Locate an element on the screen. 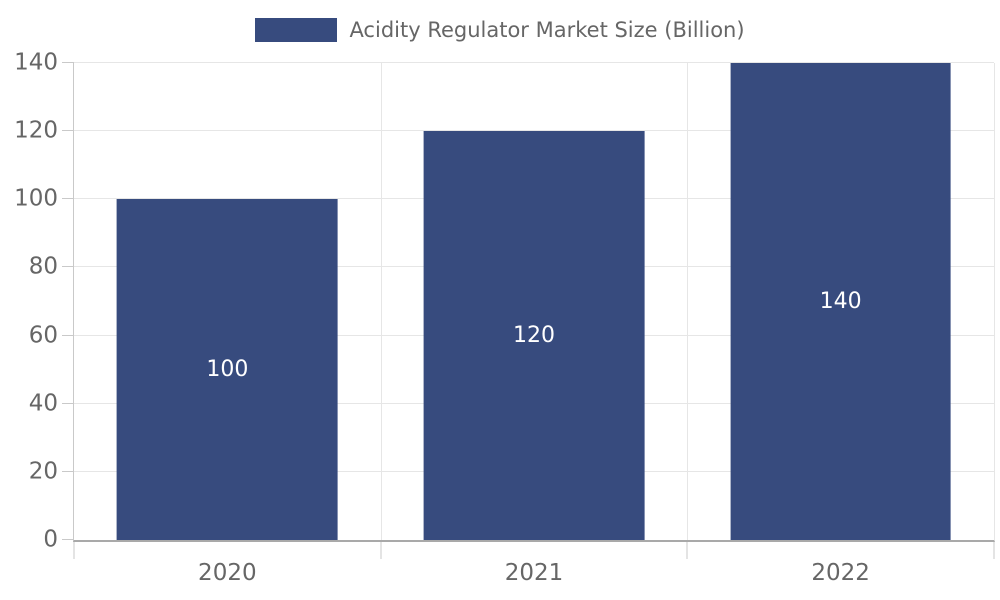 The width and height of the screenshot is (1000, 600). legend-swatch is located at coordinates (296, 30).